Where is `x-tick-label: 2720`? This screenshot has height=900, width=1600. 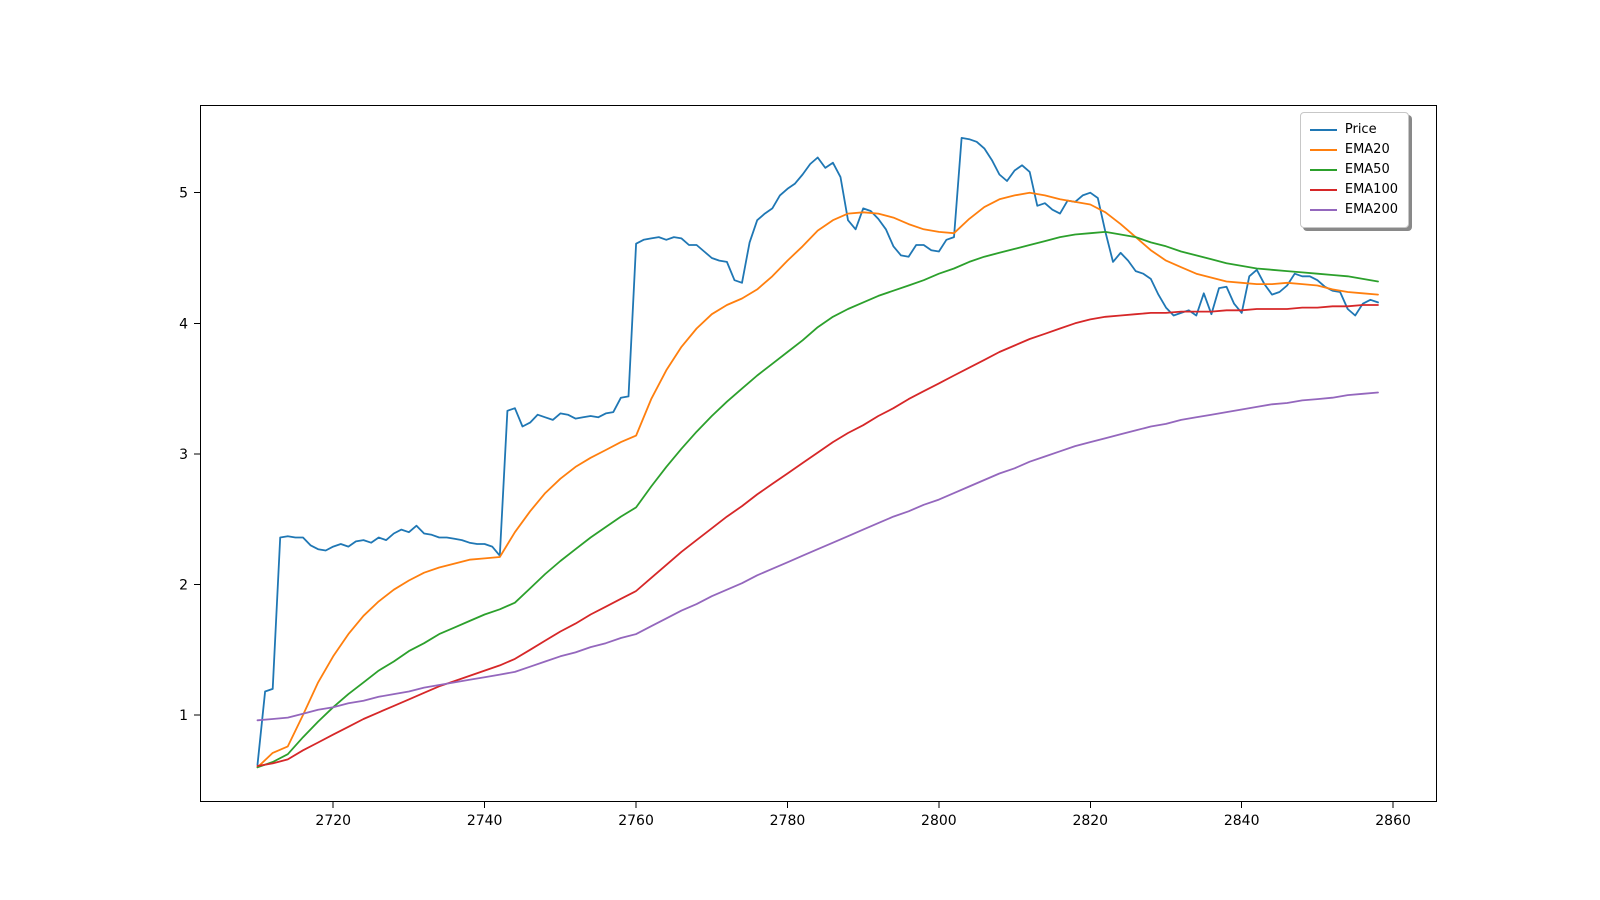 x-tick-label: 2720 is located at coordinates (333, 821).